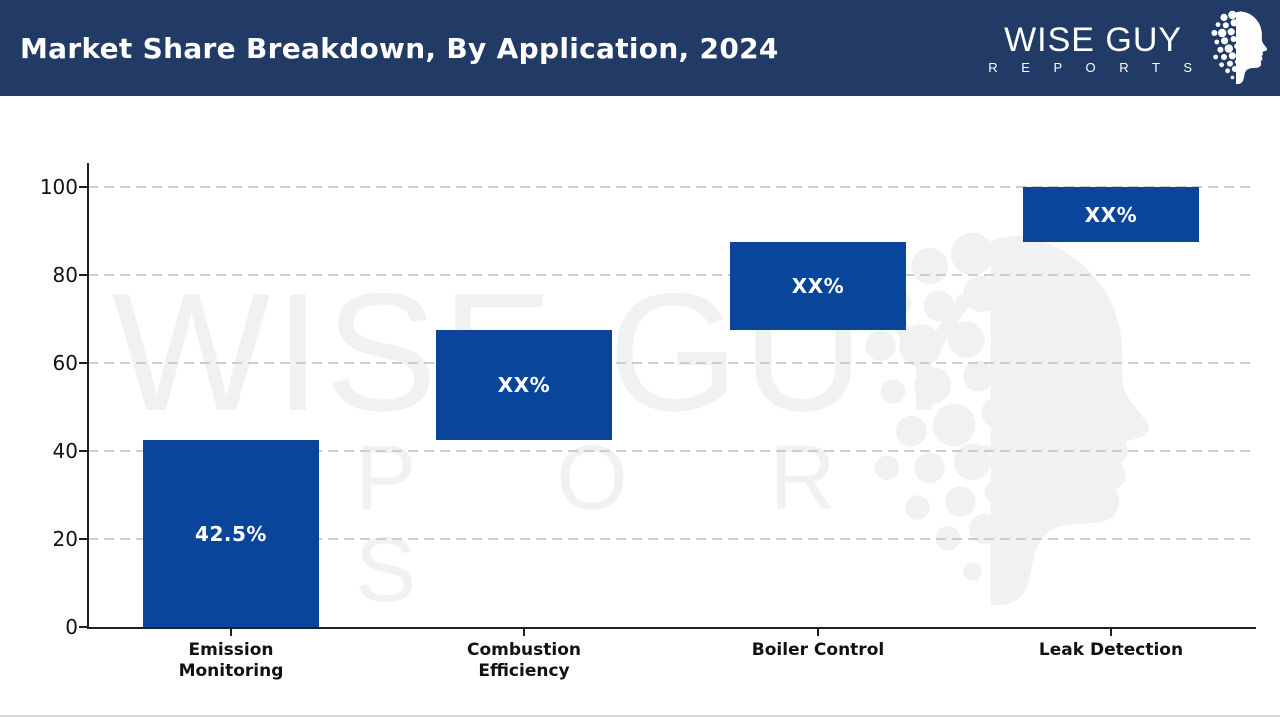  I want to click on brand-logo-text: WISE GUY R E P O R T S, so click(1093, 48).